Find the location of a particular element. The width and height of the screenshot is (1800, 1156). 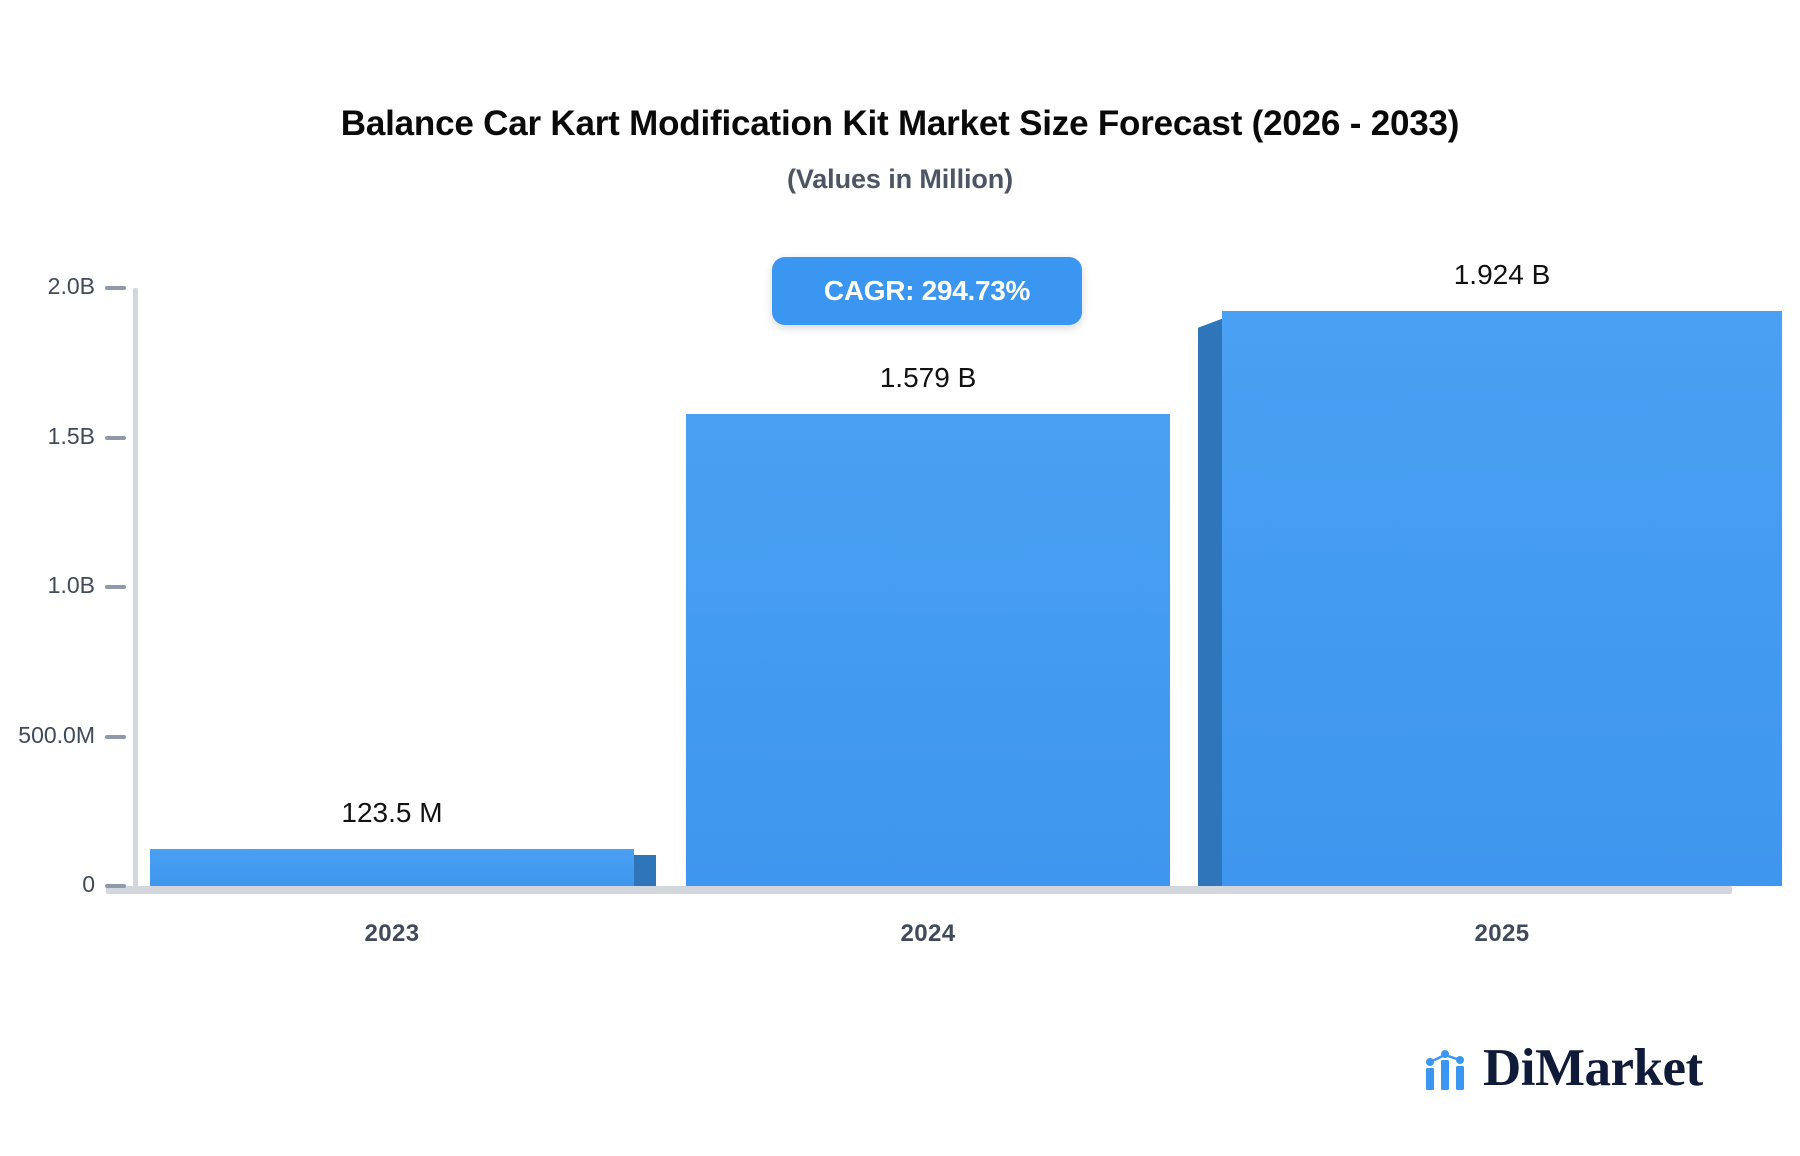

y-tick-label: 0 is located at coordinates (88, 884).